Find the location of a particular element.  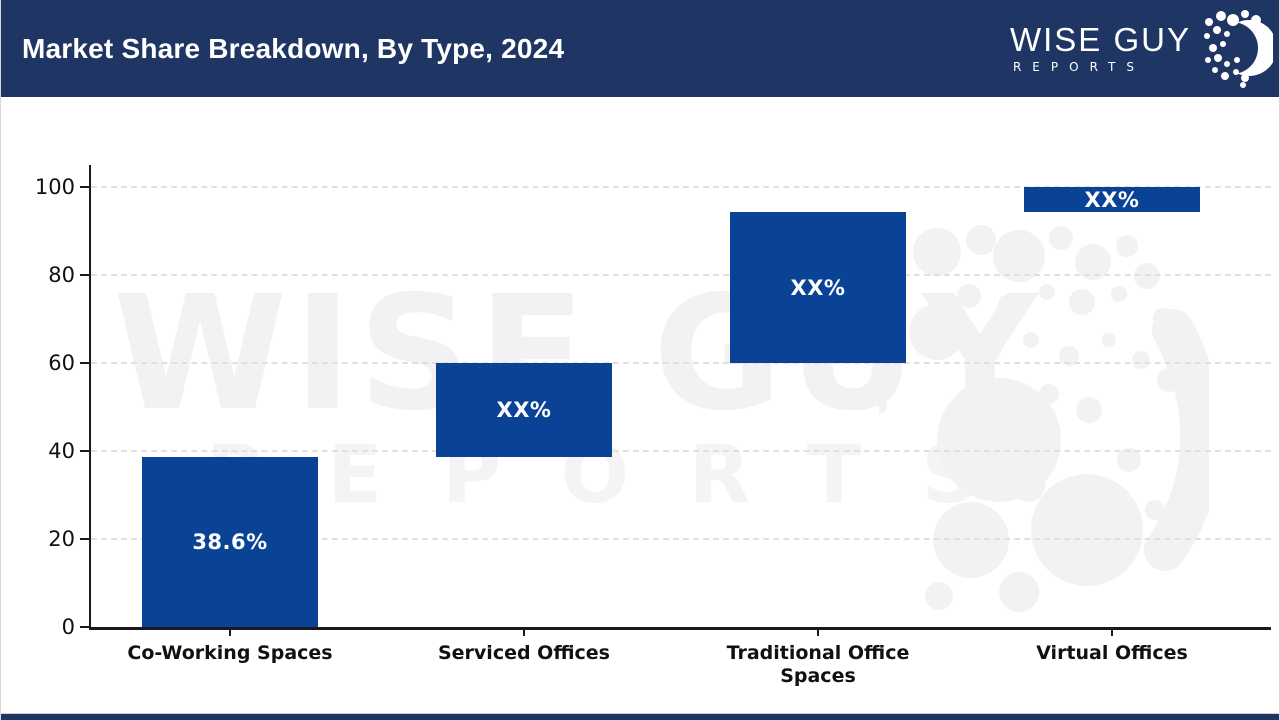

gridline-y40 is located at coordinates (681, 451).